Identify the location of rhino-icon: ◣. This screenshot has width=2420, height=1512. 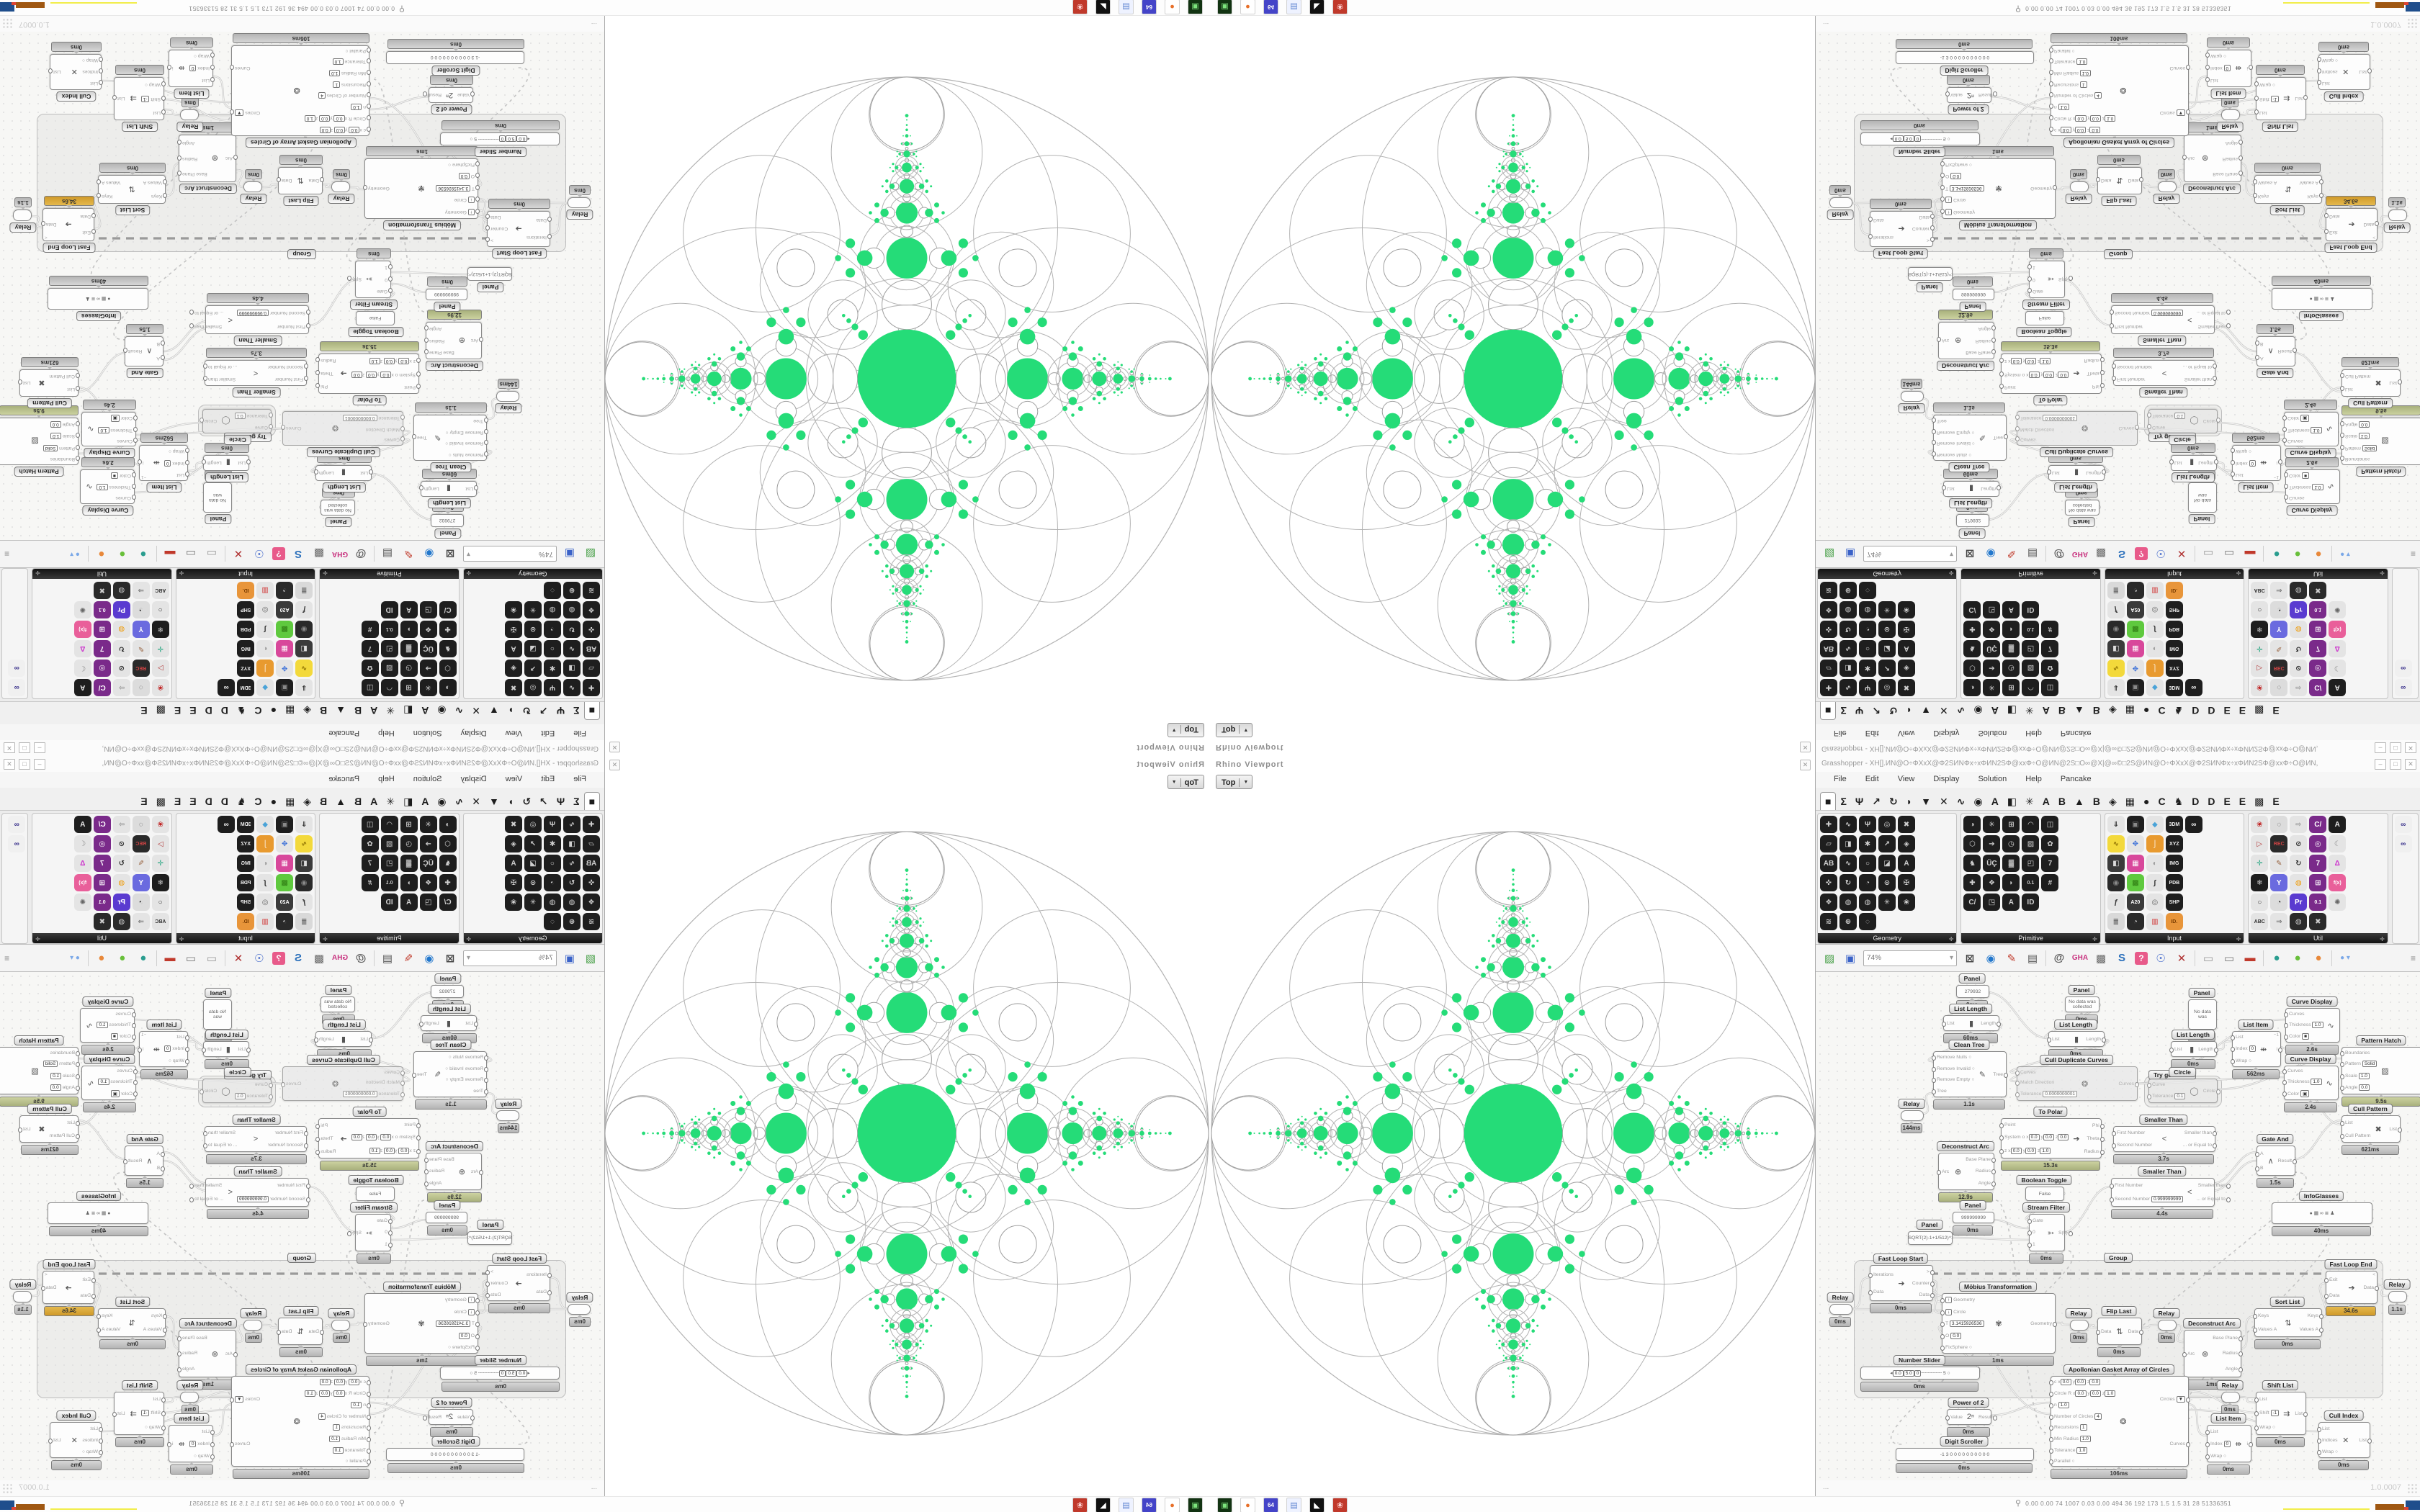
(1103, 7).